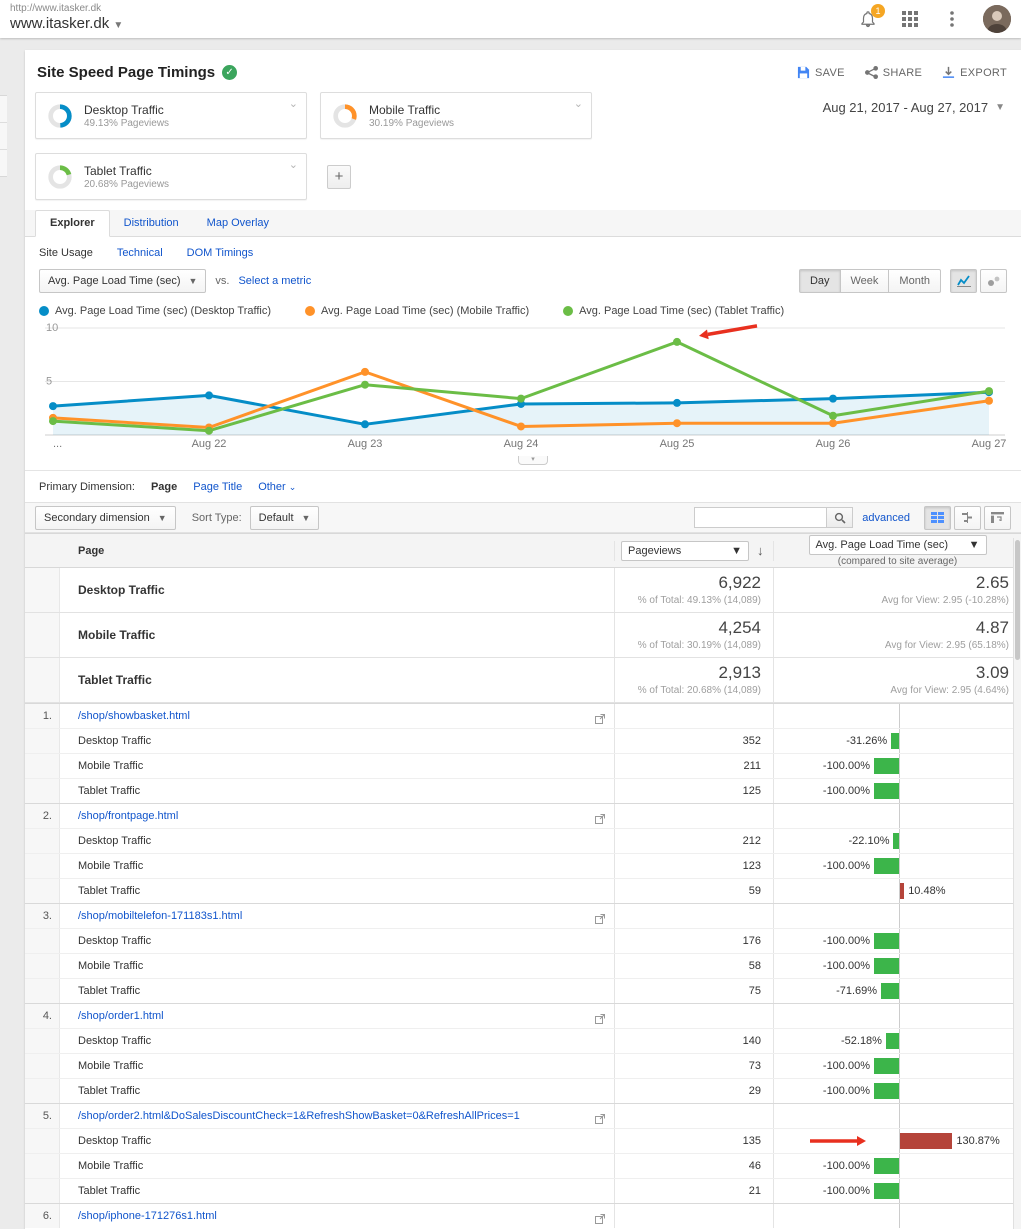  I want to click on segment-label: Desktop Traffic, so click(115, 941).